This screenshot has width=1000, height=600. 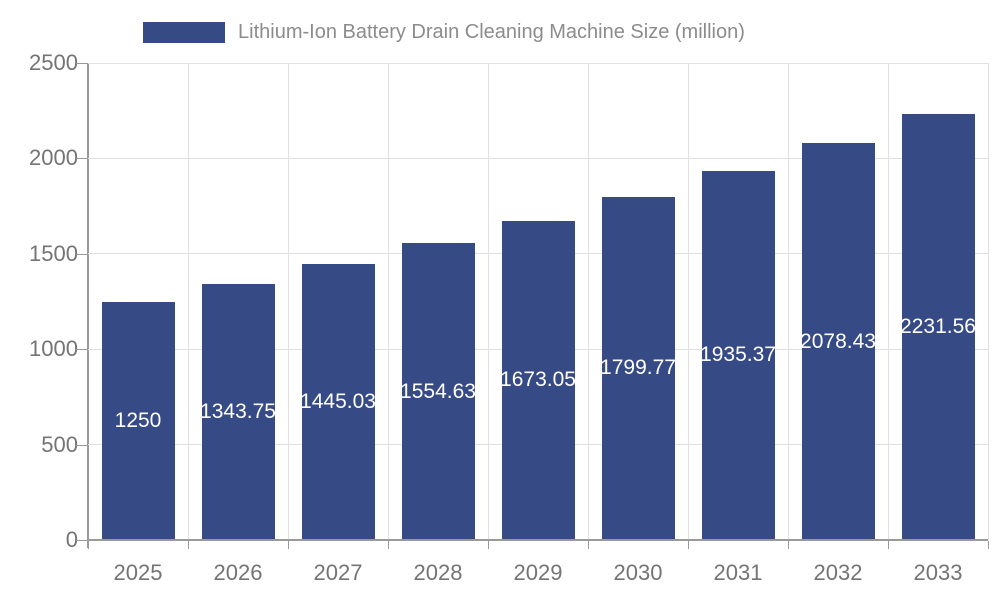 I want to click on y-tick-label: 2500, so click(x=53, y=62).